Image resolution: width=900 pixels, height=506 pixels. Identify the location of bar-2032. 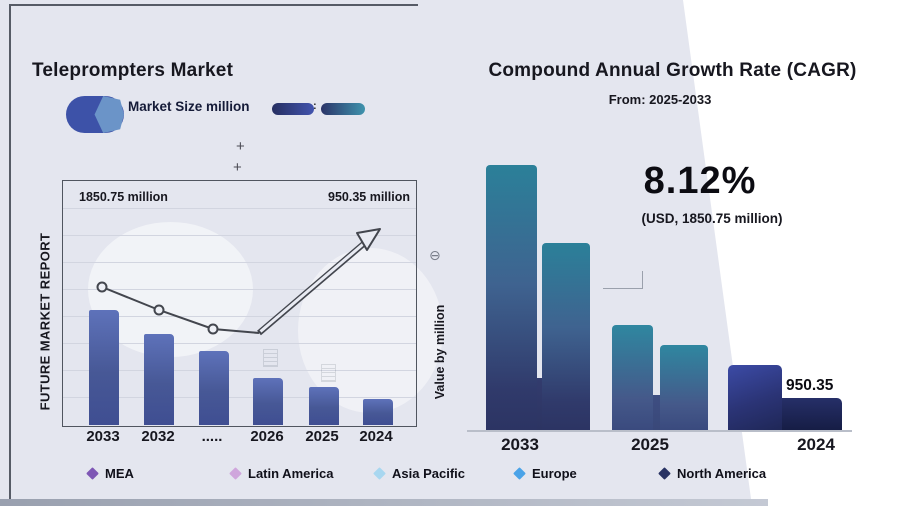
(159, 379).